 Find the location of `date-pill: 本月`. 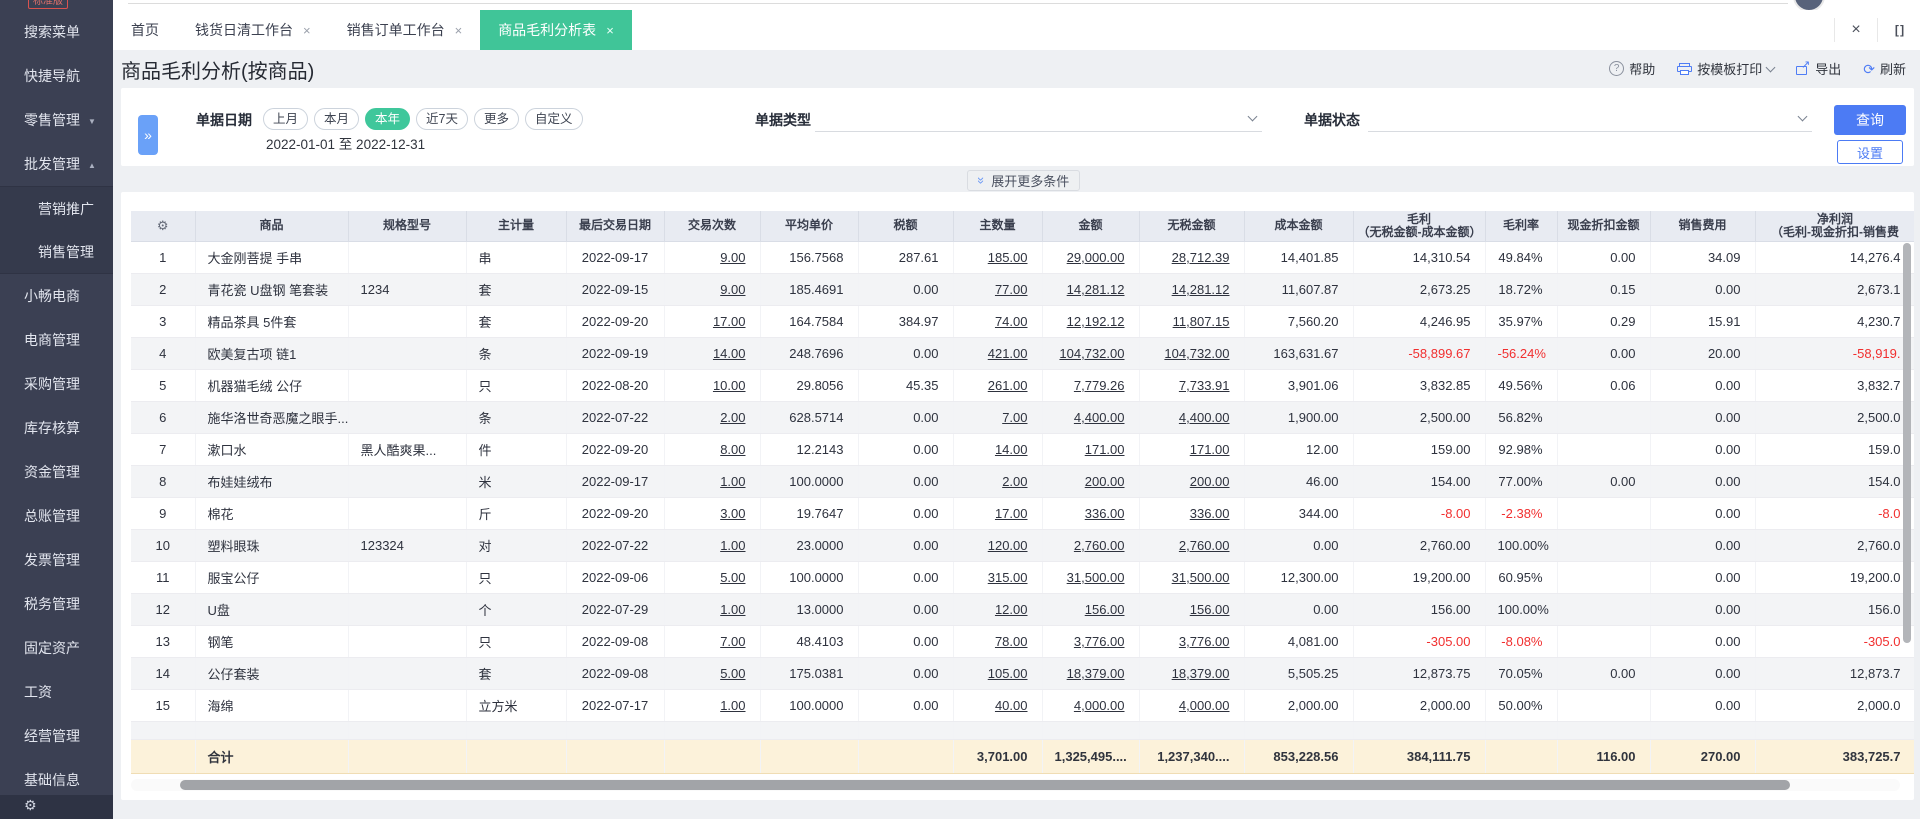

date-pill: 本月 is located at coordinates (337, 119).